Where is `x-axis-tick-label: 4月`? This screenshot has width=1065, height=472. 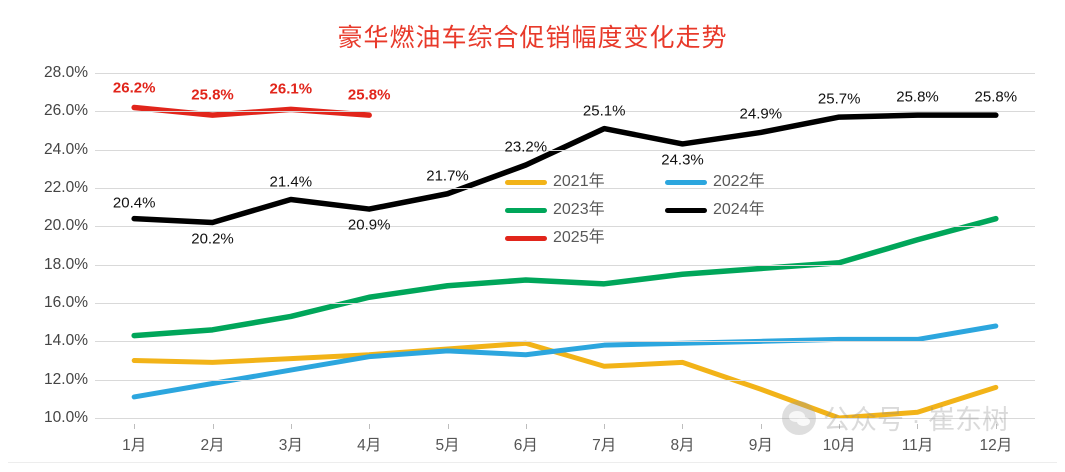
x-axis-tick-label: 4月 is located at coordinates (369, 445).